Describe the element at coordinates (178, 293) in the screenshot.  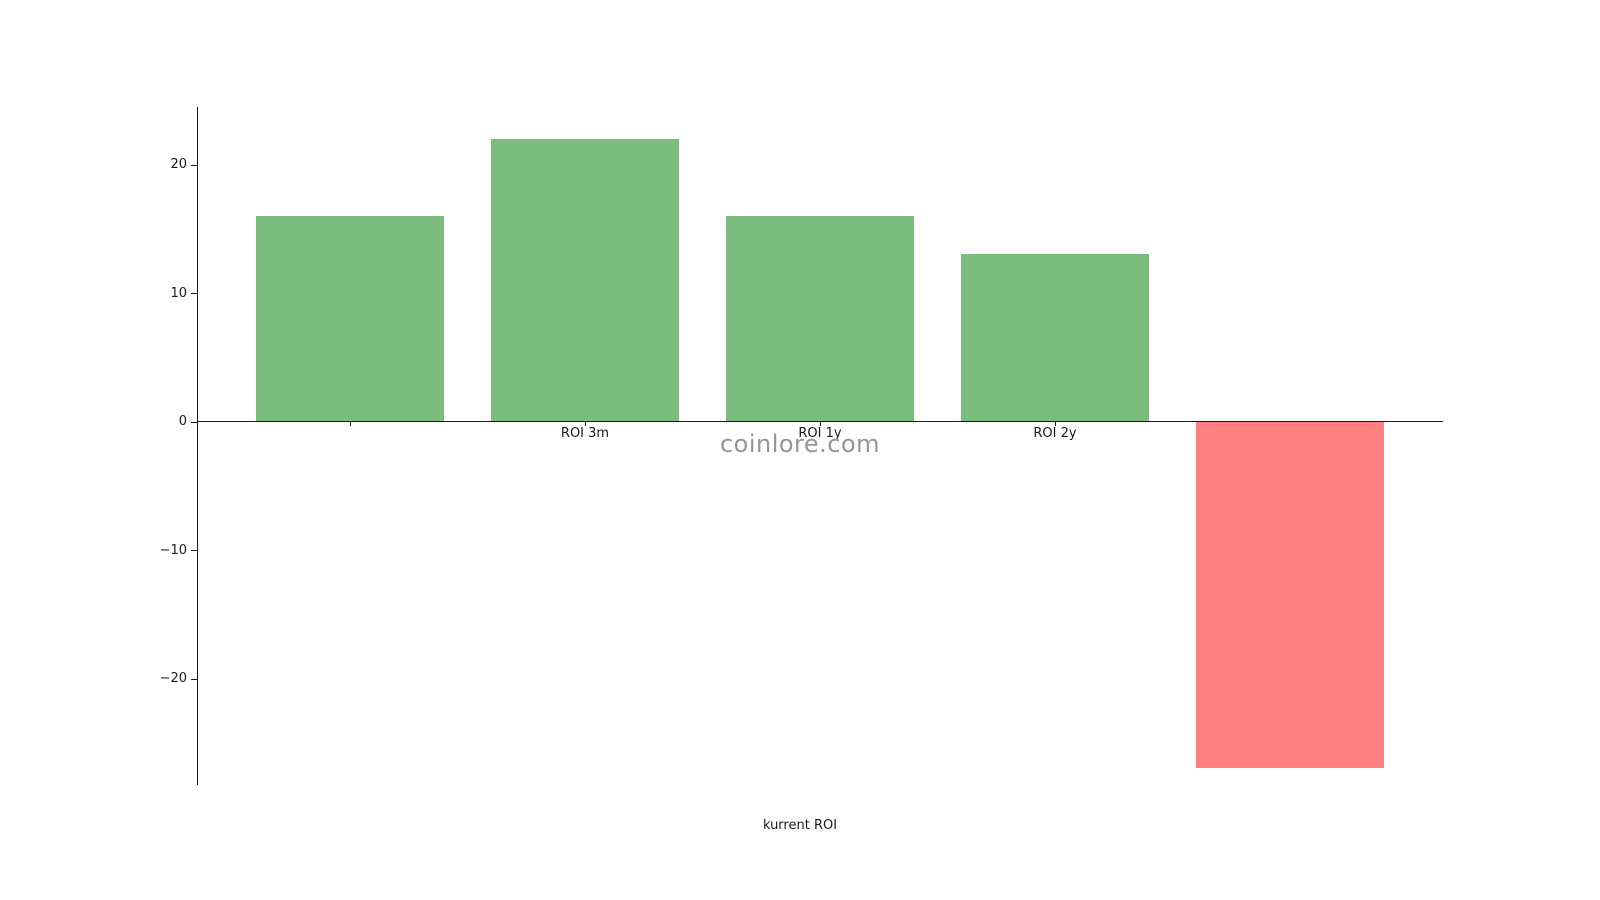
I see `y-tick-label-10: 10` at that location.